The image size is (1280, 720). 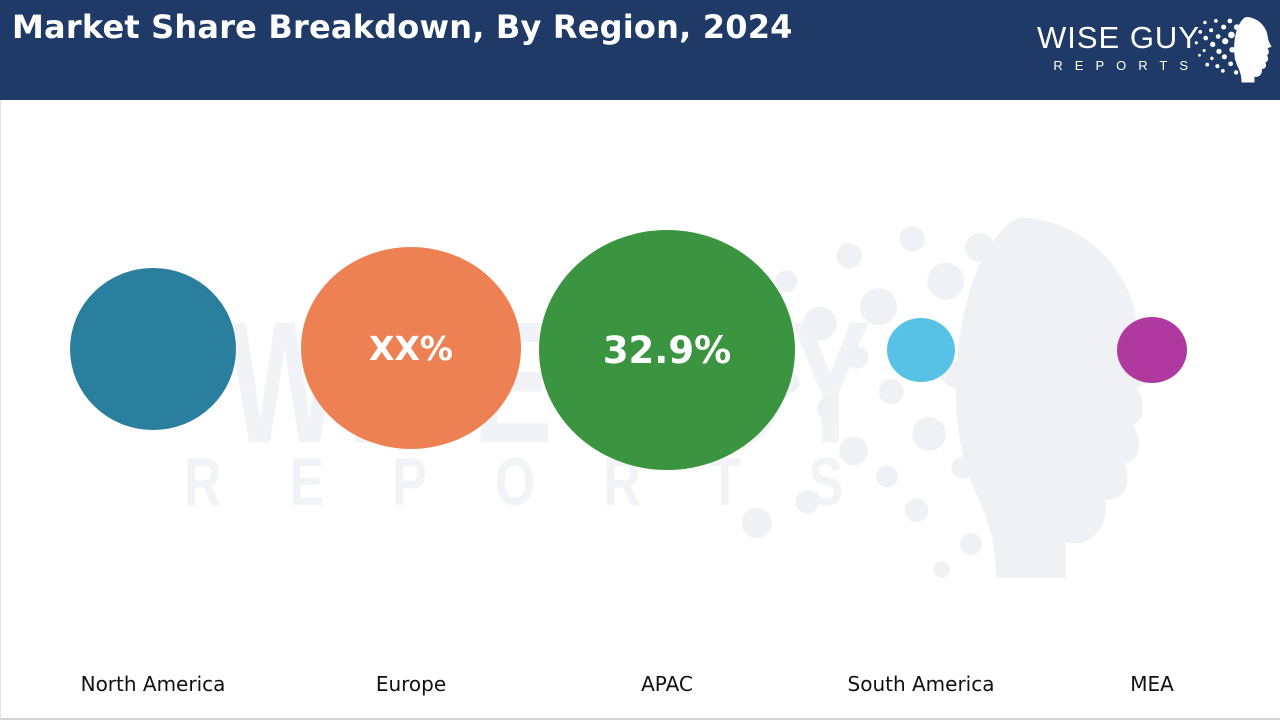 I want to click on bubble-value-label-europe: XX%, so click(x=411, y=348).